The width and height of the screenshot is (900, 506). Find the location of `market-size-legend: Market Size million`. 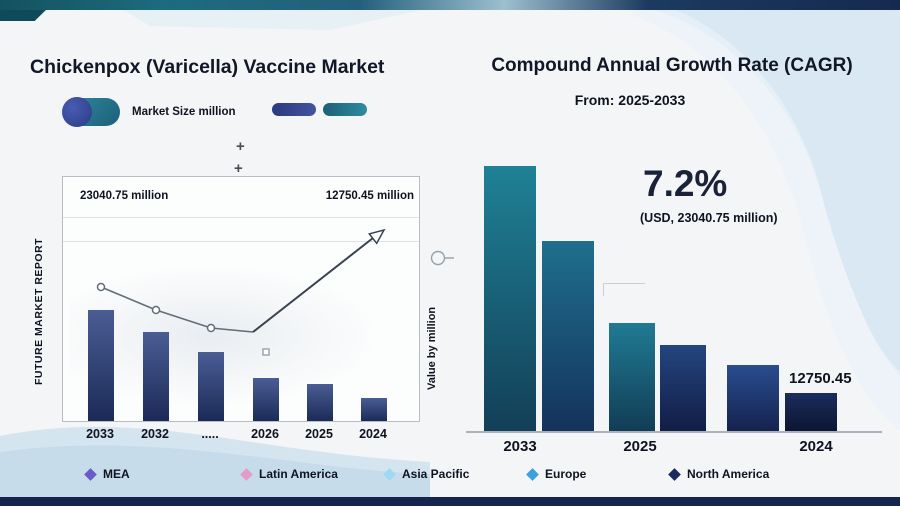

market-size-legend: Market Size million is located at coordinates (149, 112).